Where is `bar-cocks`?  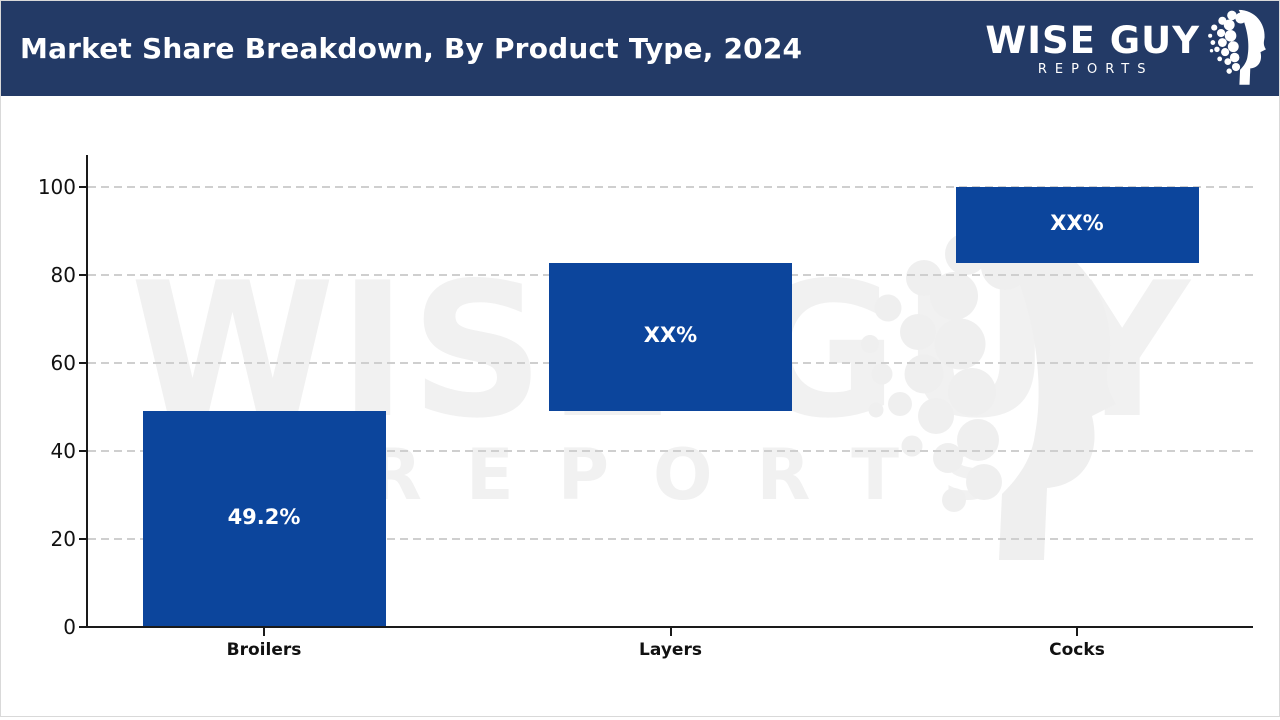 bar-cocks is located at coordinates (1077, 225).